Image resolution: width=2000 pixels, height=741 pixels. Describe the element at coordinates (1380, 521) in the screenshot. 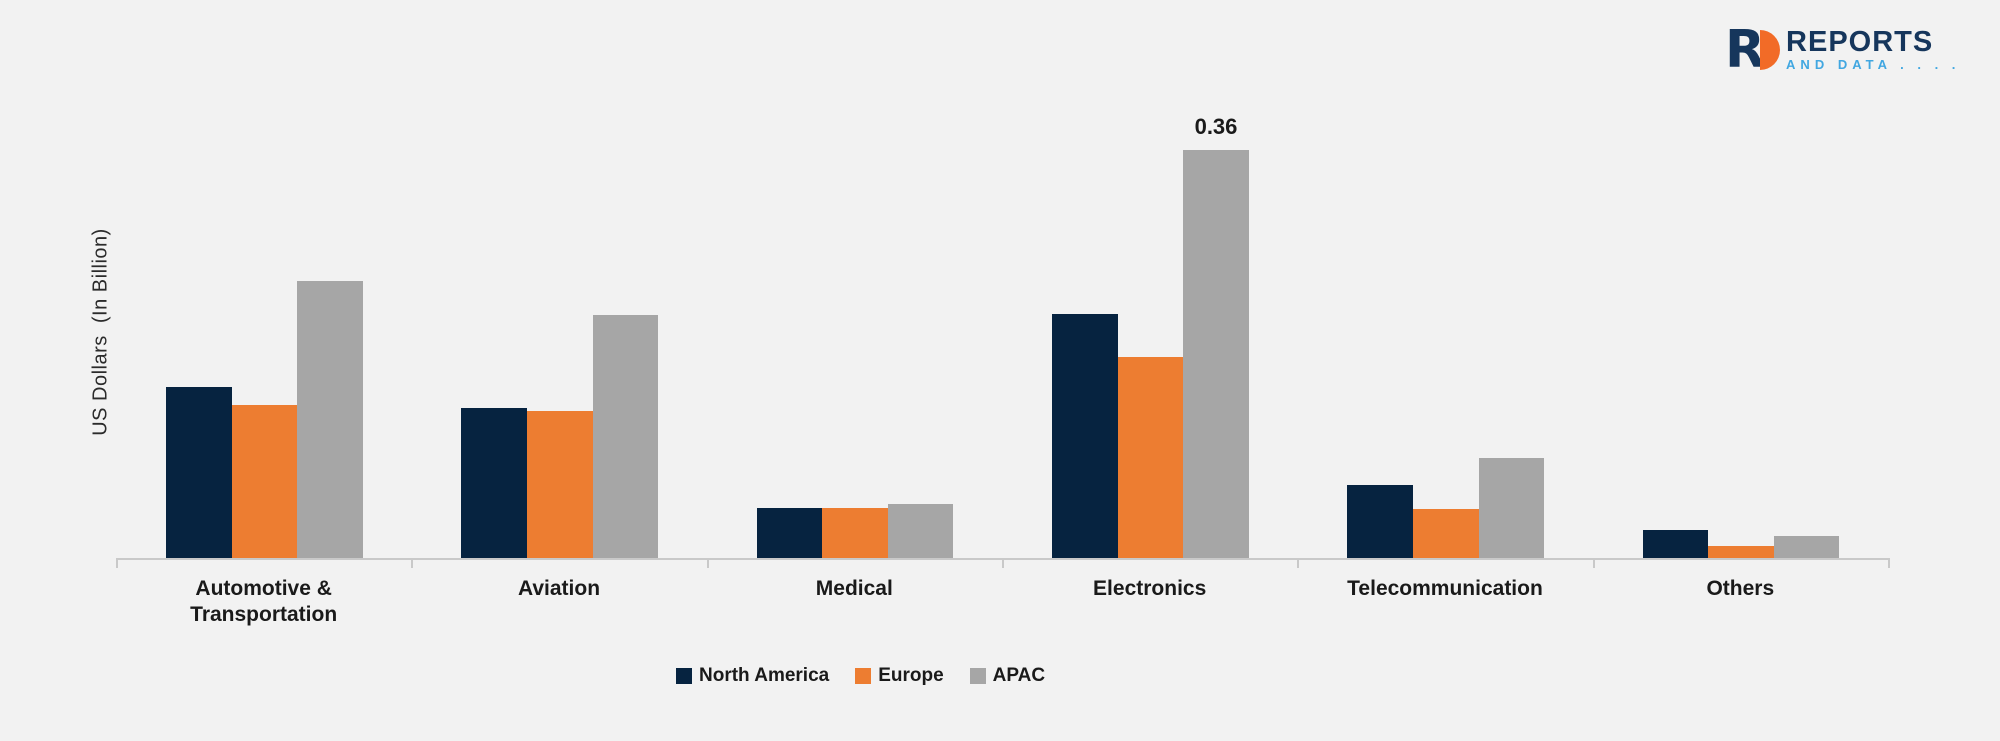

I see `bar-north-america-telecommunication` at that location.